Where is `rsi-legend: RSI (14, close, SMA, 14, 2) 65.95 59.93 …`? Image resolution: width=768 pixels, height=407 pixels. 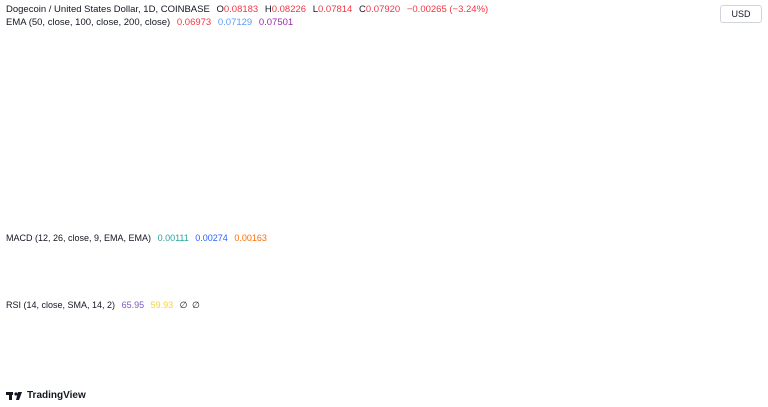
rsi-legend: RSI (14, close, SMA, 14, 2) 65.95 59.93 … is located at coordinates (103, 305).